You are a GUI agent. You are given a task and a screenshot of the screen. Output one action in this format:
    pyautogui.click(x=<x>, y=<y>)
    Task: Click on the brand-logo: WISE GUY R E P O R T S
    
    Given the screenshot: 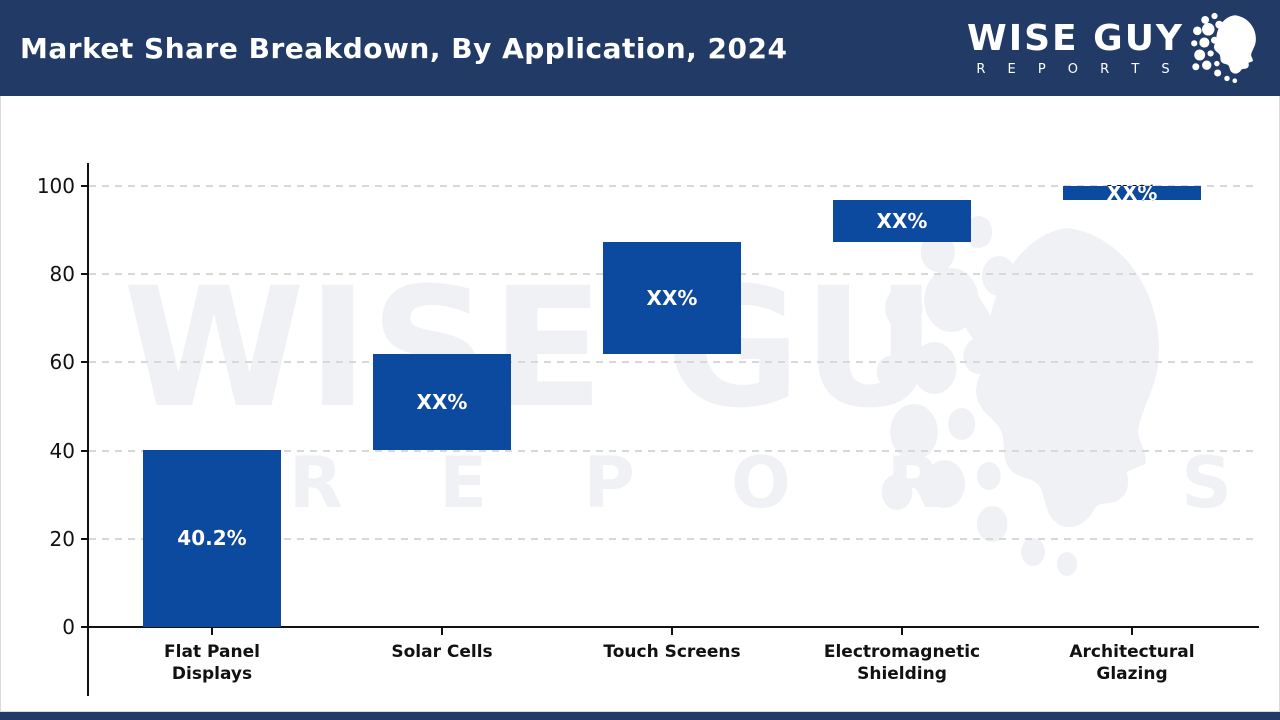 What is the action you would take?
    pyautogui.click(x=1116, y=48)
    